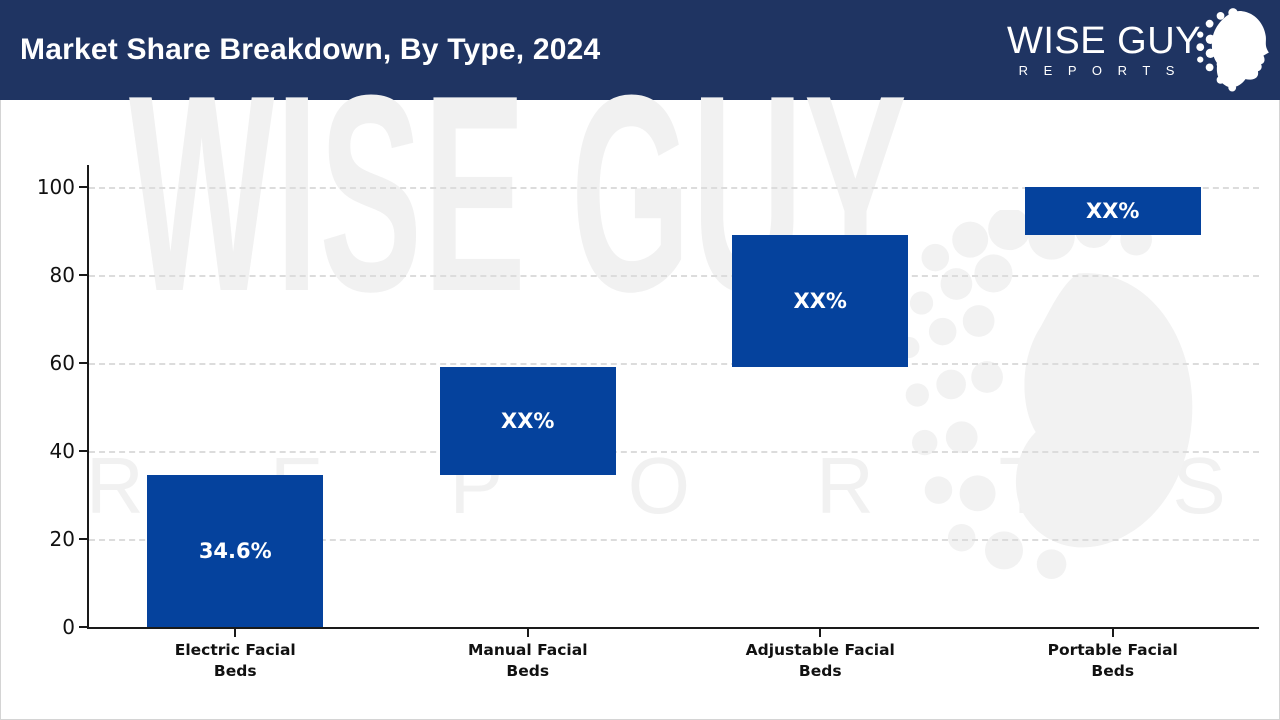 Image resolution: width=1280 pixels, height=720 pixels. I want to click on x-axis-line, so click(673, 628).